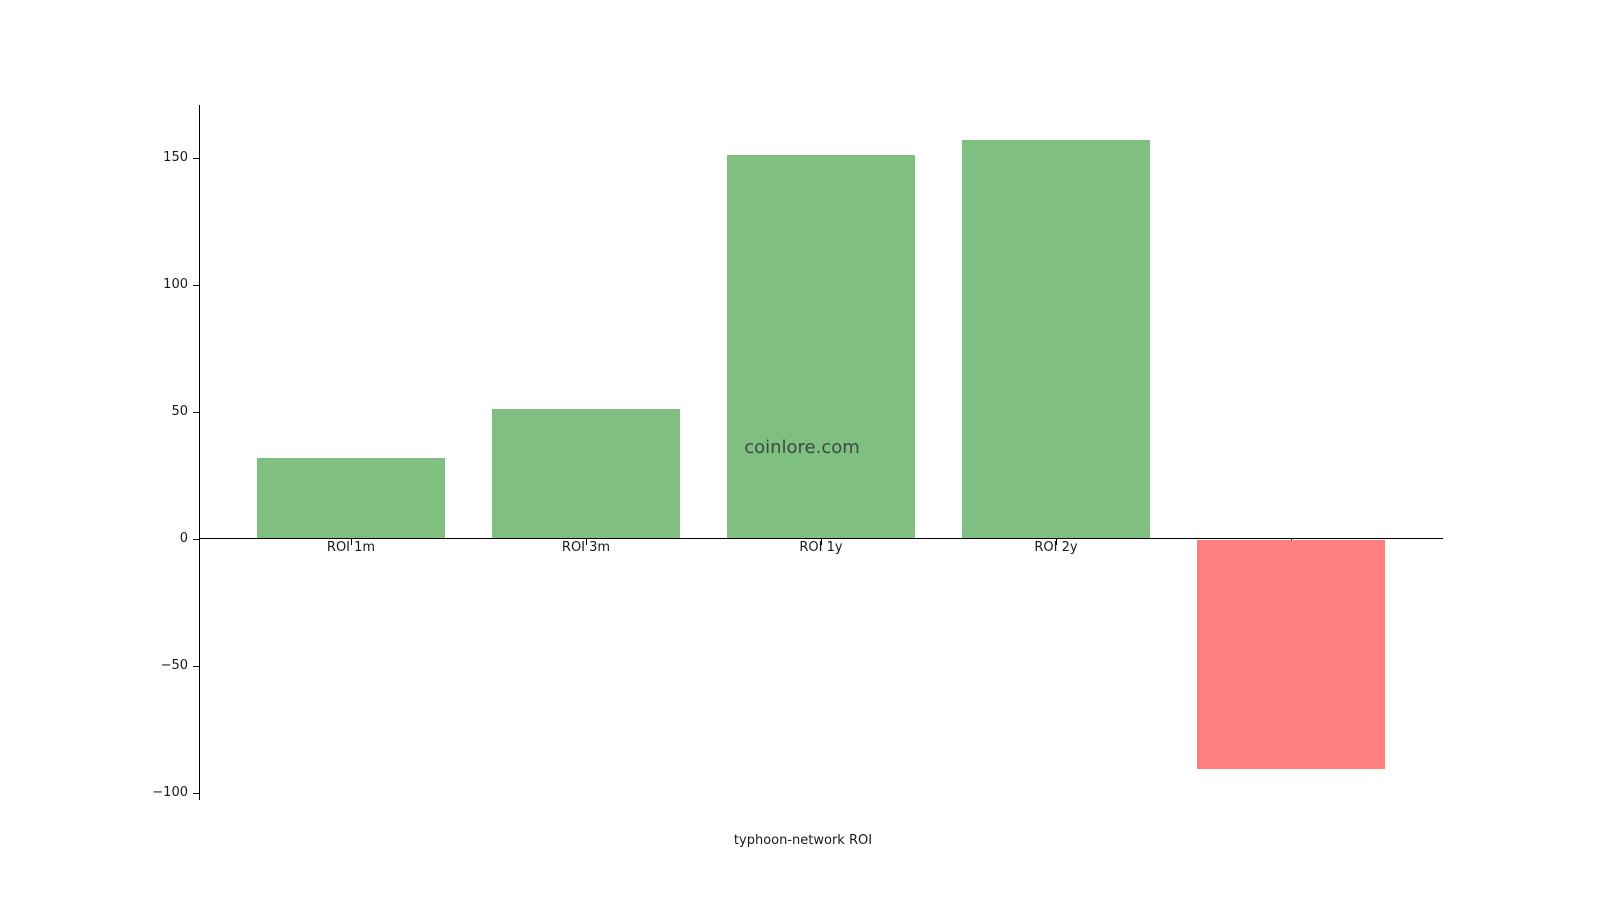 Image resolution: width=1600 pixels, height=900 pixels. I want to click on y-tick-label-150: 150, so click(175, 157).